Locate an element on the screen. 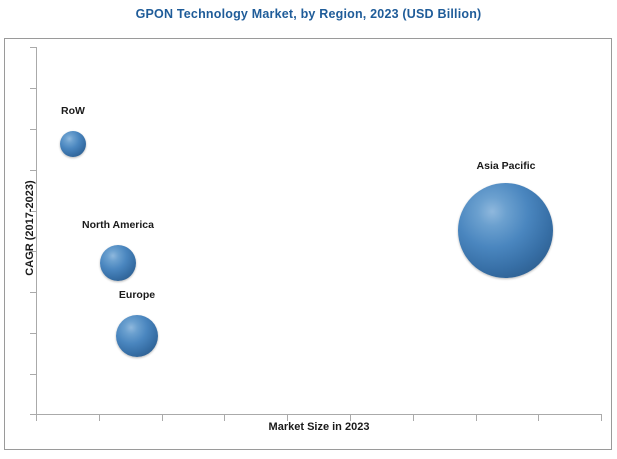  y-axis-title: CAGR (2017-2023) is located at coordinates (30, 228).